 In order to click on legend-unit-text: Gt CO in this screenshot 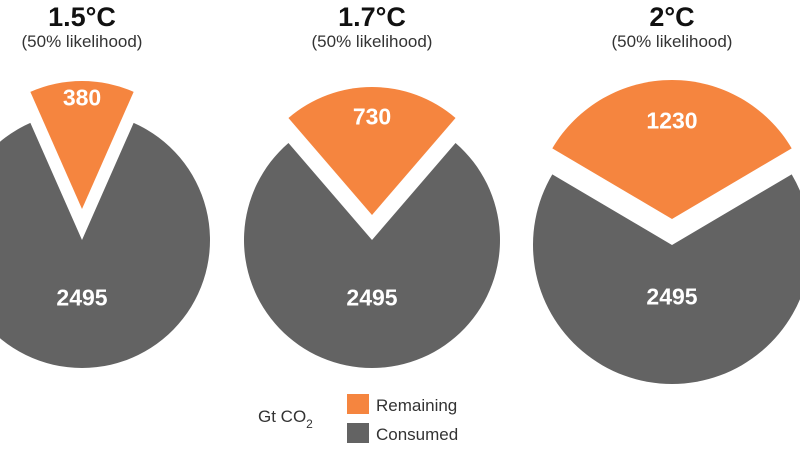, I will do `click(282, 416)`.